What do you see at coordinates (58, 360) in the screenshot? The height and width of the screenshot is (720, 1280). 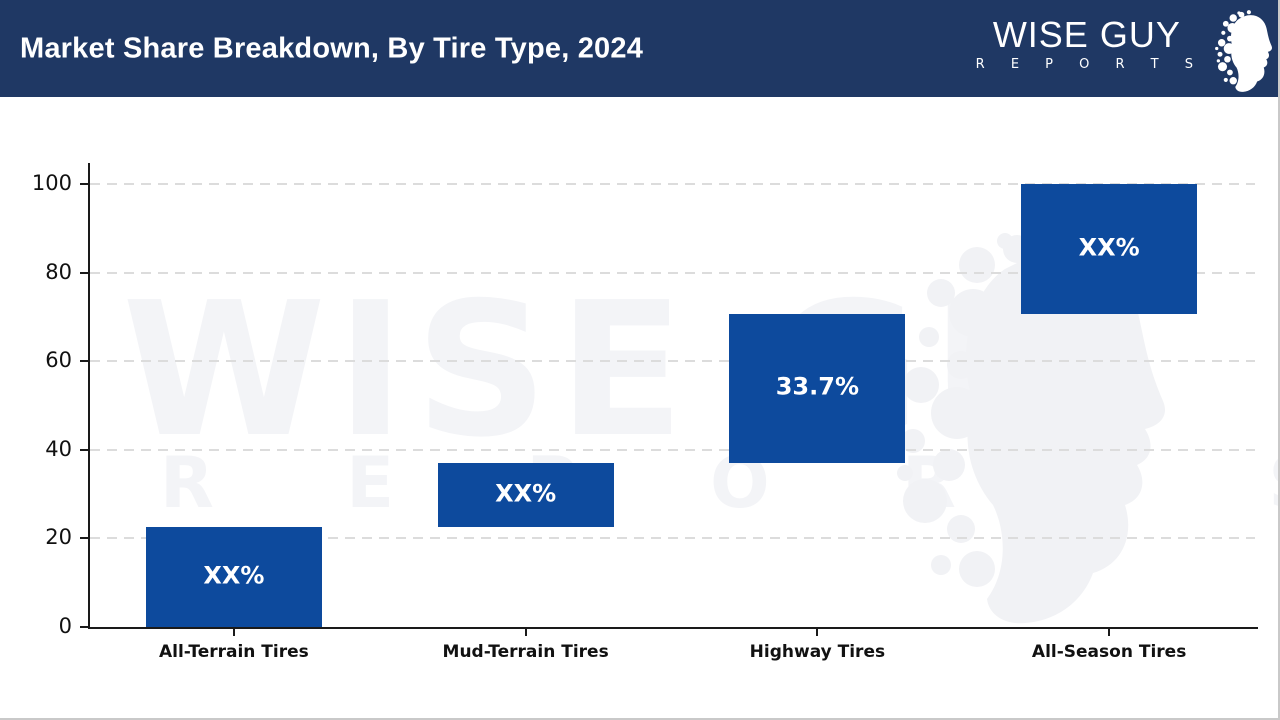 I see `y-tick-label: 60` at bounding box center [58, 360].